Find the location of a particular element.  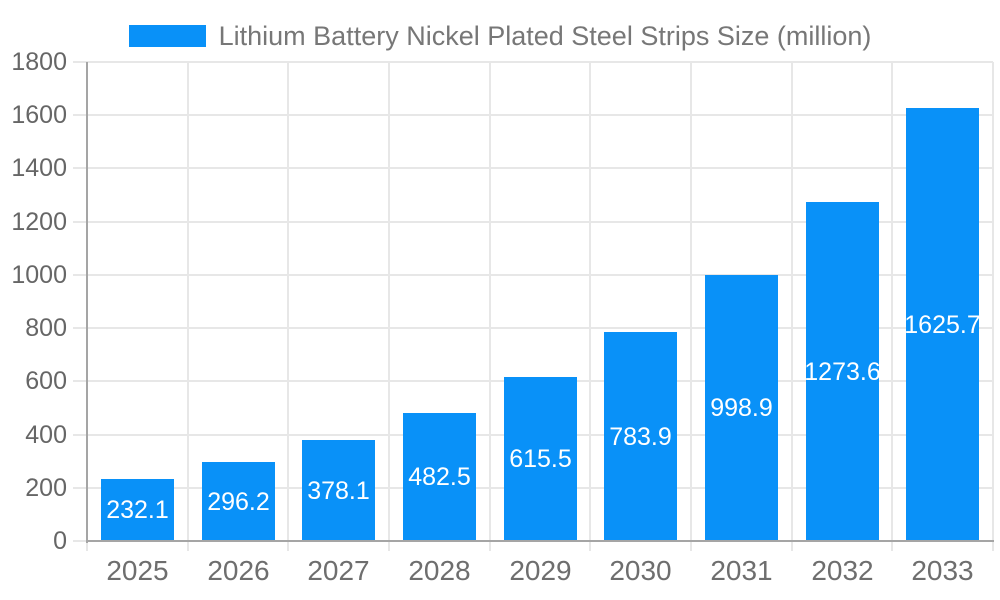

bar-2033: 1625.7 is located at coordinates (942, 324).